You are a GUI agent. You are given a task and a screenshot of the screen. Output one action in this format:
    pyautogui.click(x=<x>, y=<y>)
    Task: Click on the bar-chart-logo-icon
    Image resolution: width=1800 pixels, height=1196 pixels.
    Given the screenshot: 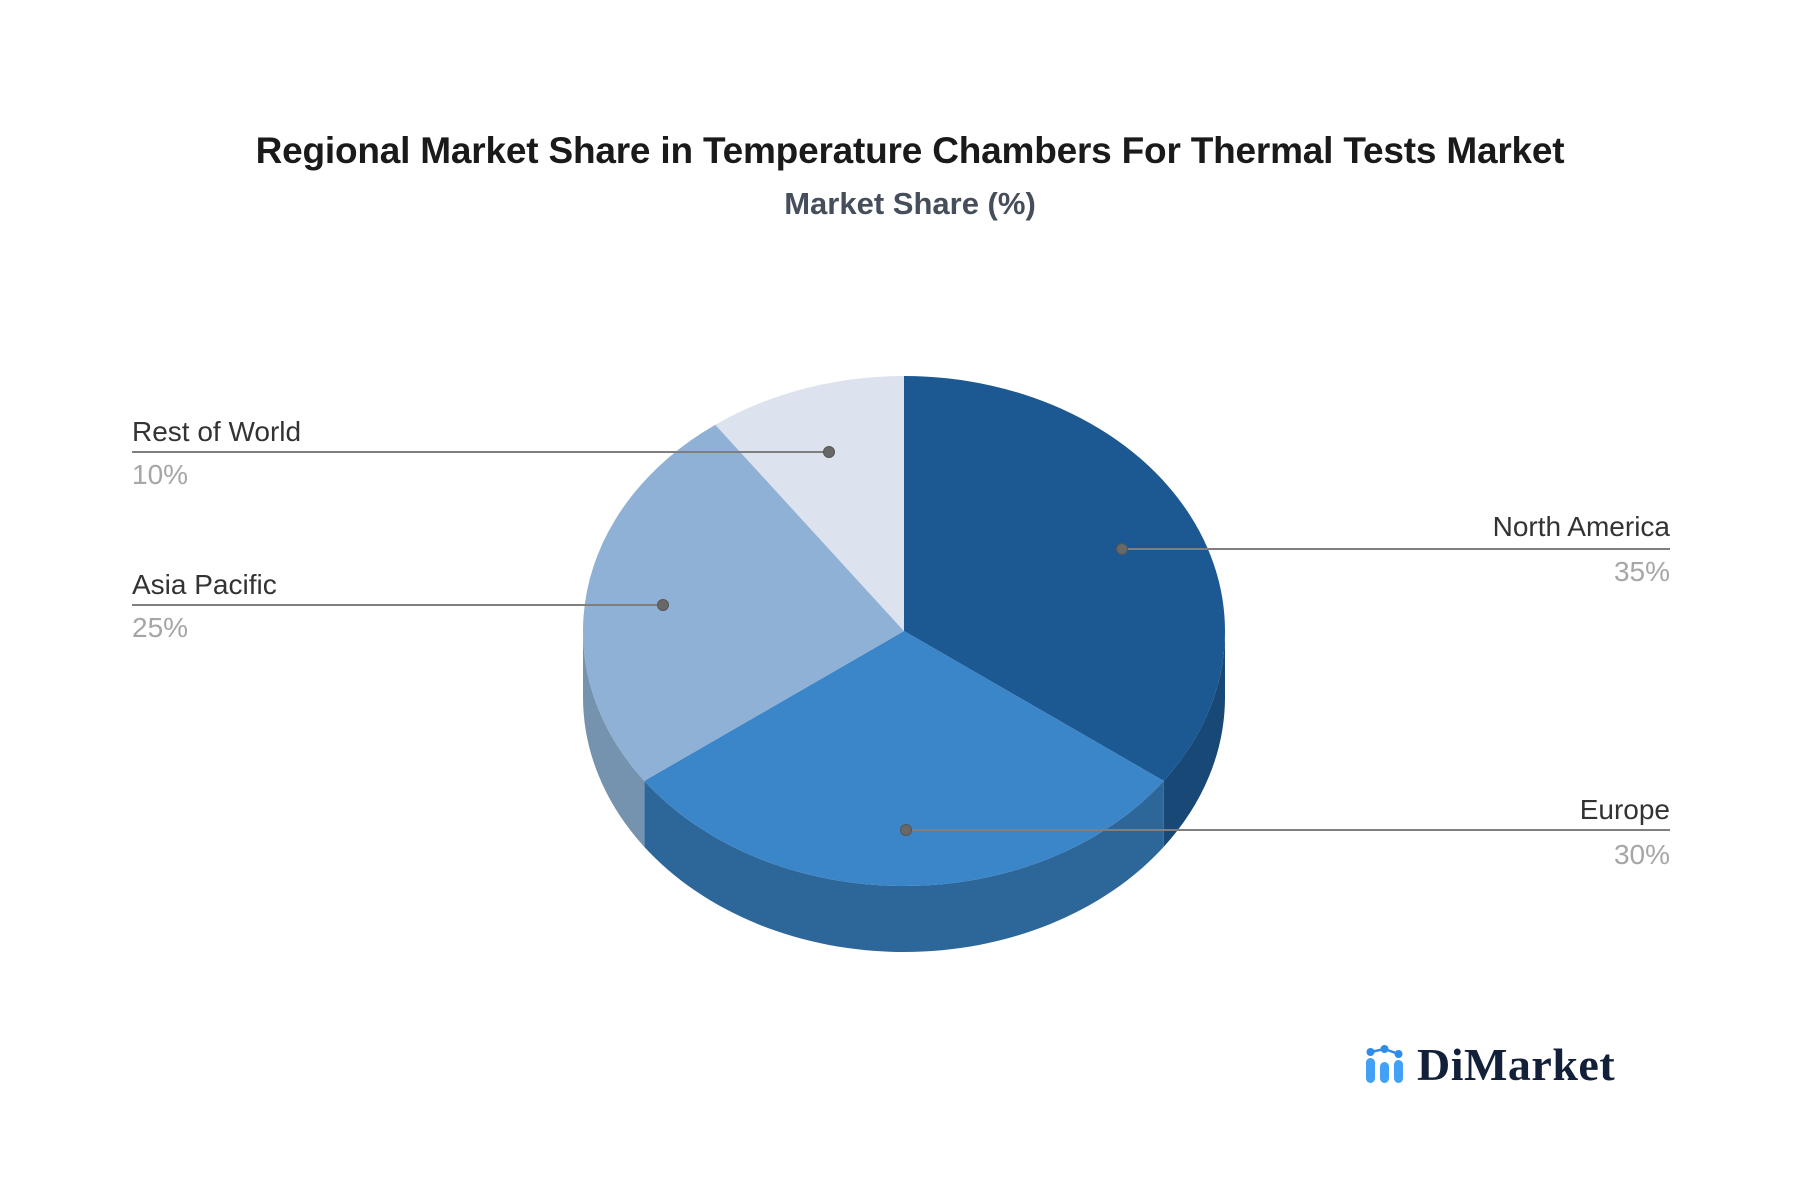 What is the action you would take?
    pyautogui.click(x=1384, y=1064)
    